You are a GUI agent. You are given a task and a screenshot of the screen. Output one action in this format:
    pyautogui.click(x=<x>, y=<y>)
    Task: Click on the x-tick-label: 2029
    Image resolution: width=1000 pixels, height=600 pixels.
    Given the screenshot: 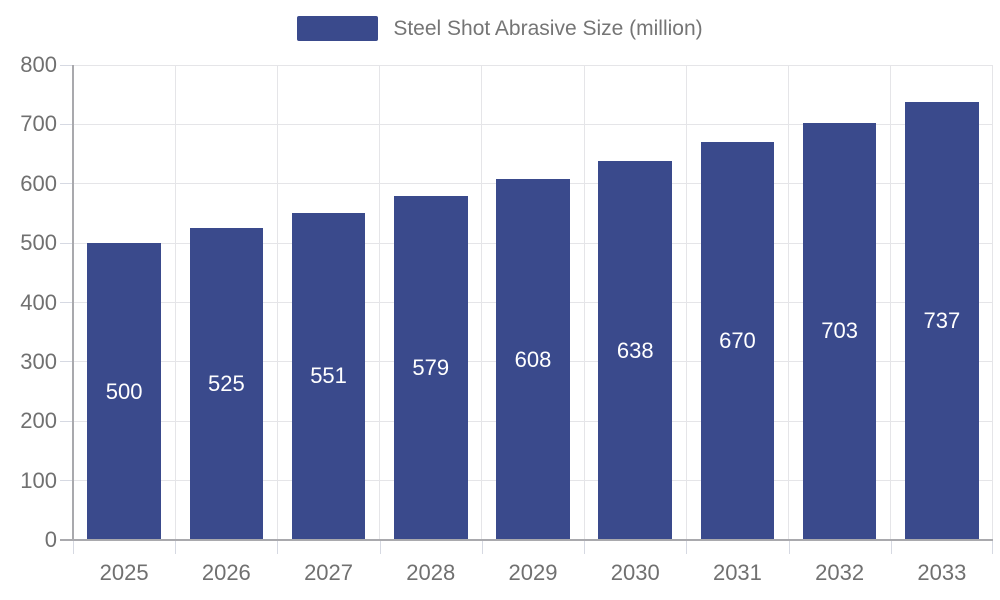 What is the action you would take?
    pyautogui.click(x=533, y=572)
    